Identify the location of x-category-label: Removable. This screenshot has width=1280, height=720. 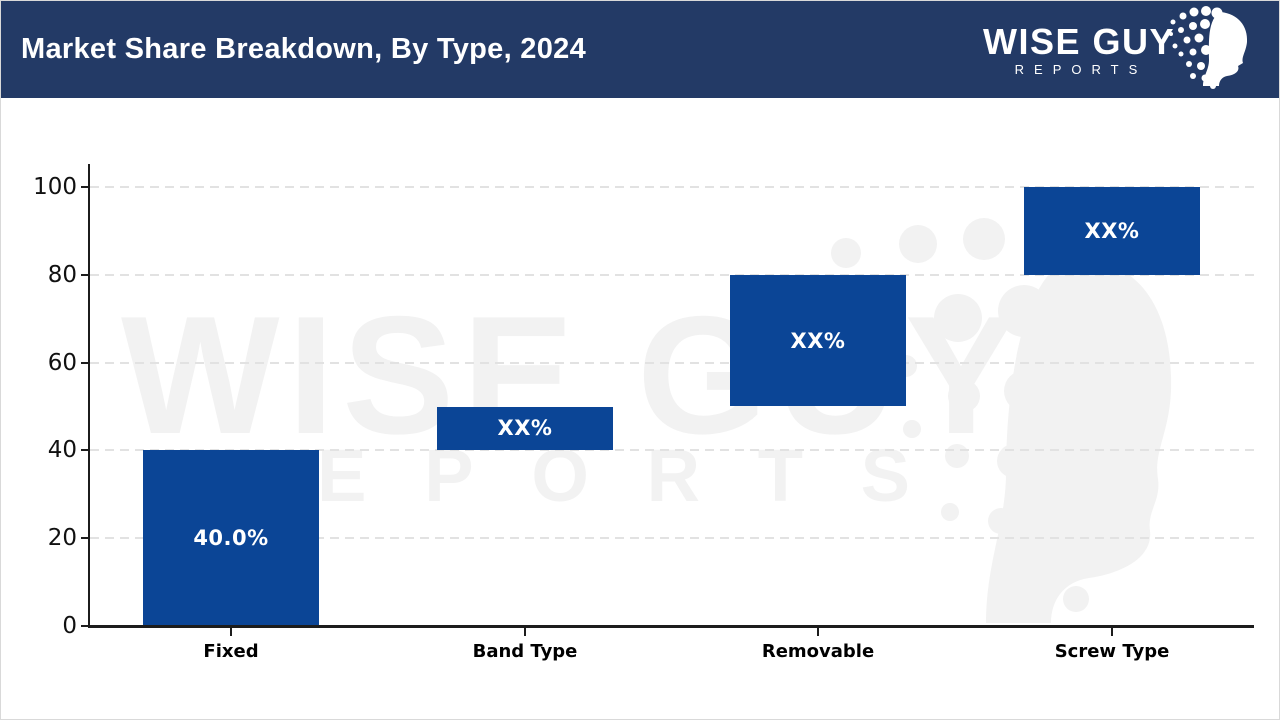
(818, 651).